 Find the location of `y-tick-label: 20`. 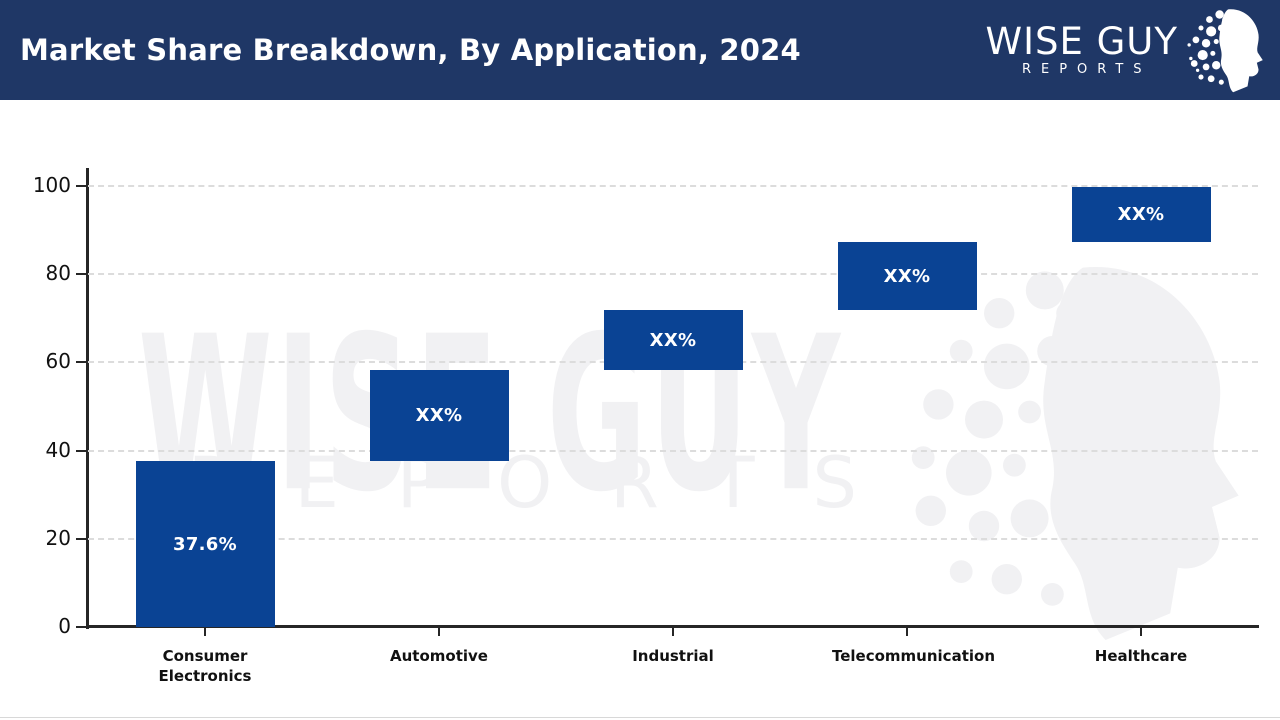

y-tick-label: 20 is located at coordinates (58, 537).